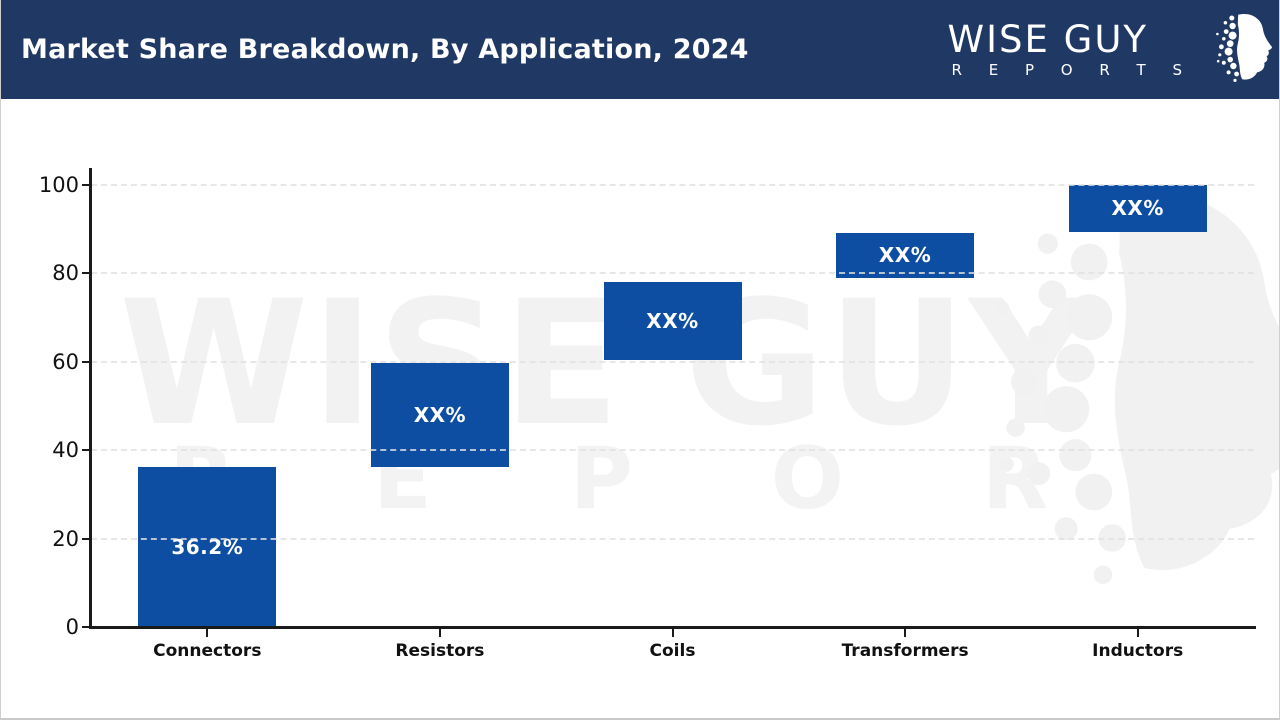 This screenshot has width=1280, height=720. Describe the element at coordinates (439, 633) in the screenshot. I see `x-tick-mark-resistors` at that location.